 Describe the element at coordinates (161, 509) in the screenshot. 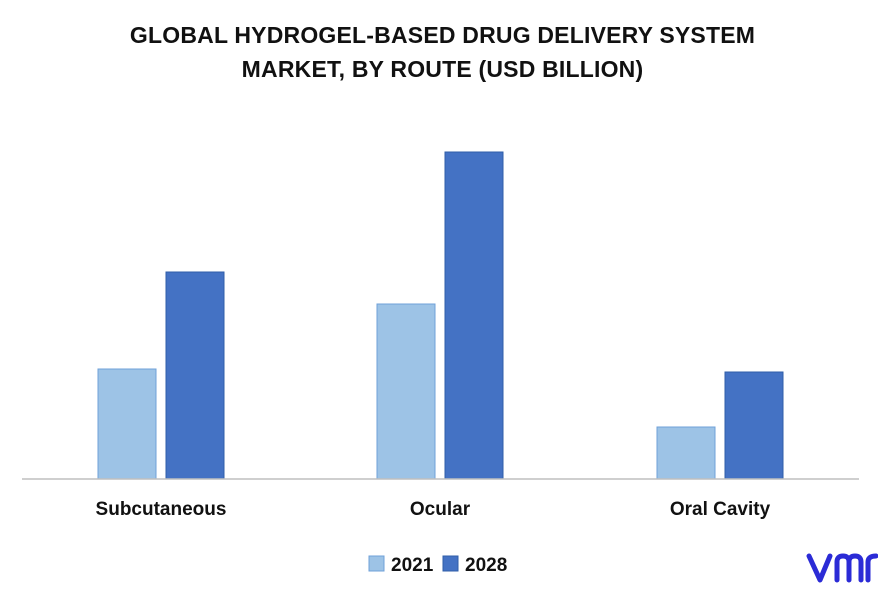

I see `category-label: Subcutaneous` at that location.